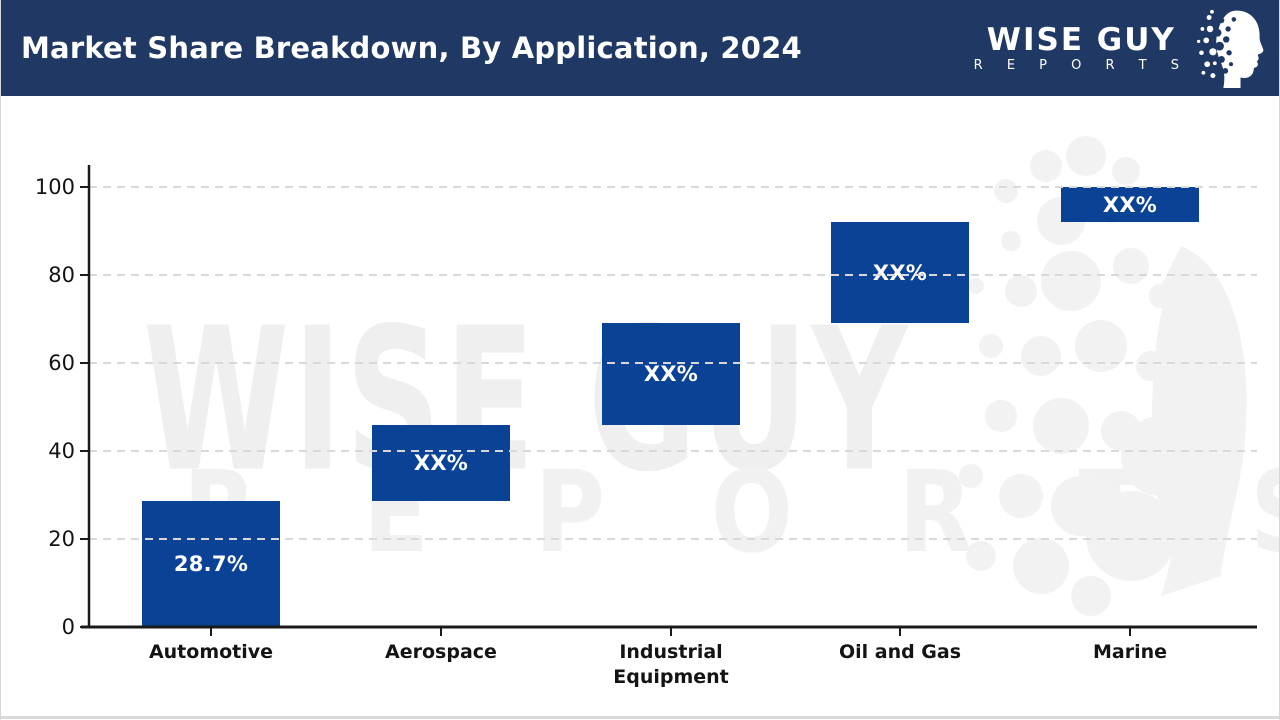  What do you see at coordinates (640, 717) in the screenshot?
I see `footer-line` at bounding box center [640, 717].